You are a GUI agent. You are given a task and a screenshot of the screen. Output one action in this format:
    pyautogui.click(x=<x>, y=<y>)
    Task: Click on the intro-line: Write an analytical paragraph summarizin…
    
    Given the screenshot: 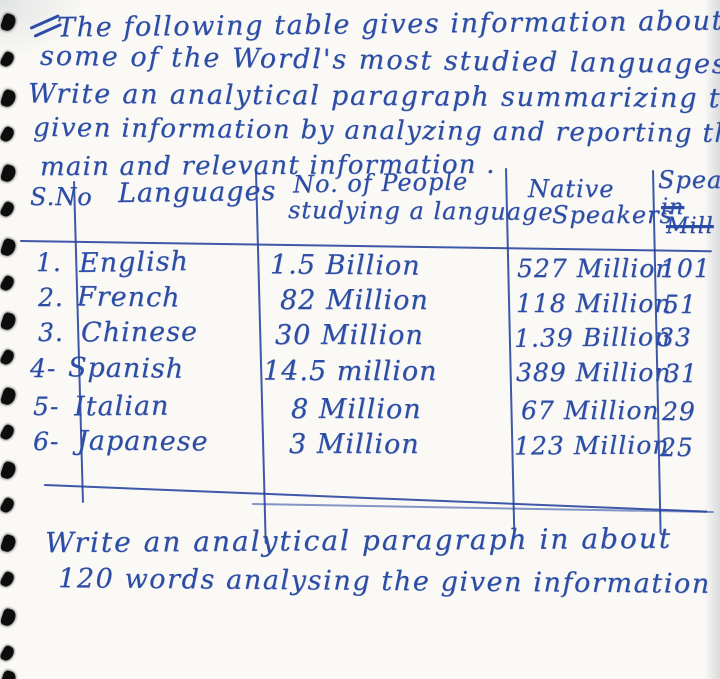 What is the action you would take?
    pyautogui.click(x=373, y=96)
    